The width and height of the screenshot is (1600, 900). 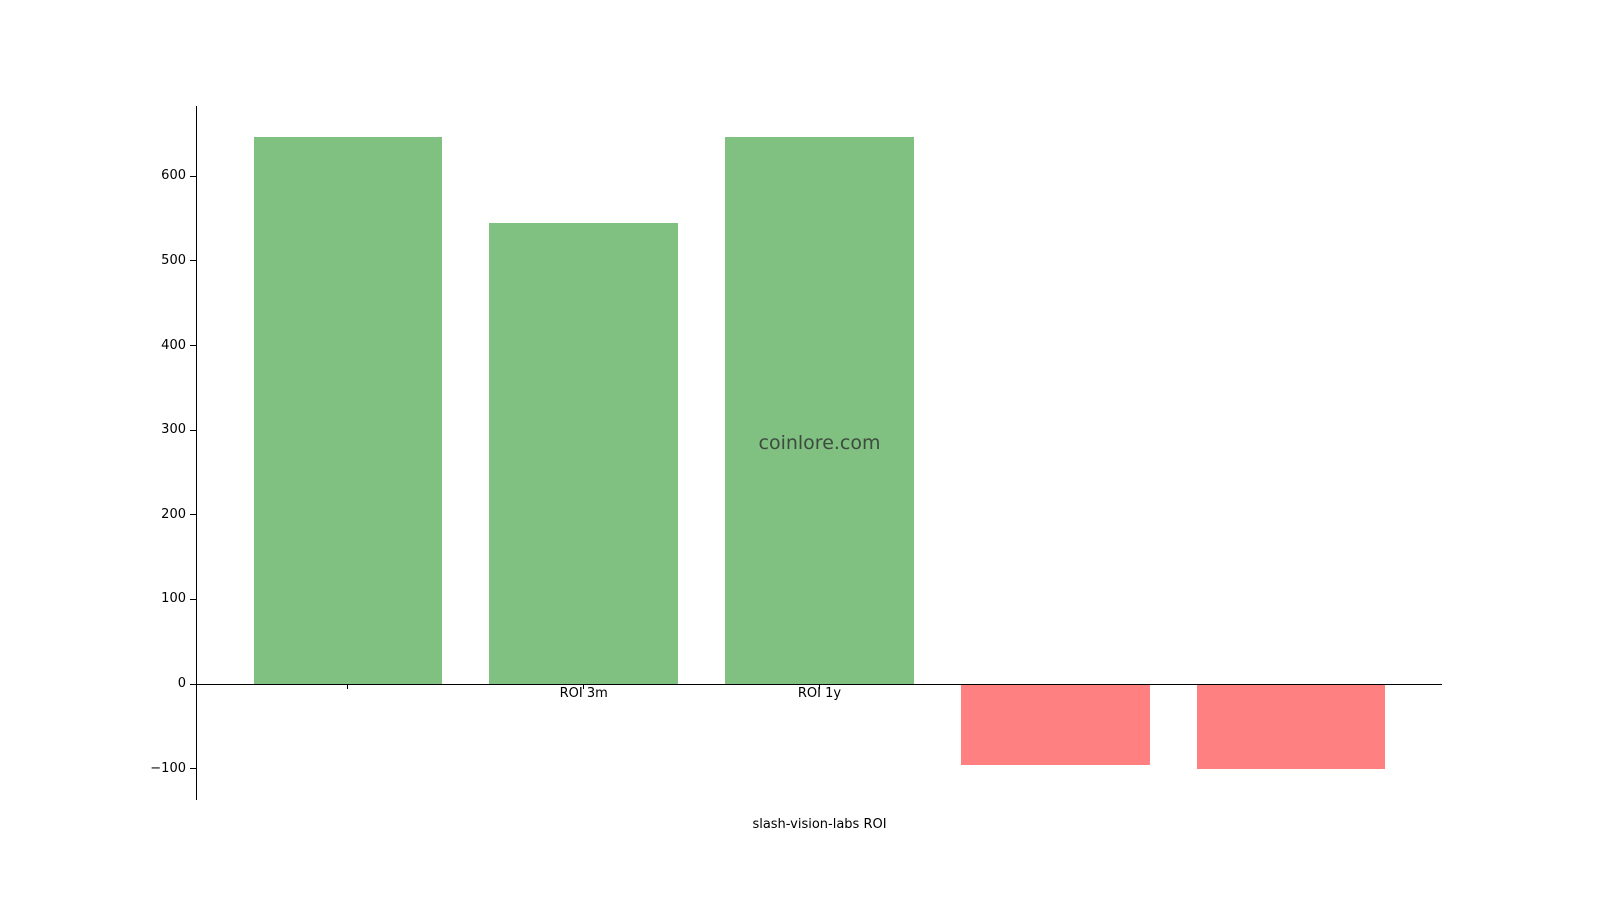 What do you see at coordinates (181, 684) in the screenshot?
I see `y-tick-label: 0` at bounding box center [181, 684].